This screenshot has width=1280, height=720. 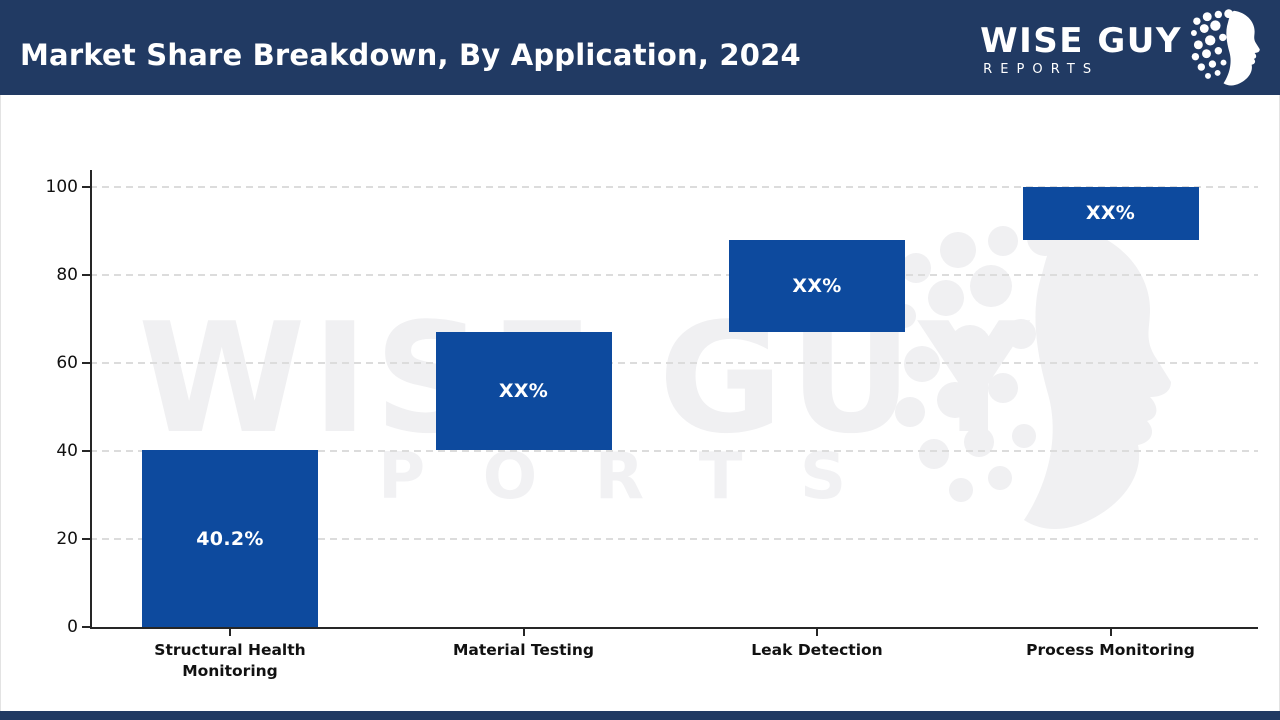 What do you see at coordinates (67, 363) in the screenshot?
I see `y-axis-tick-label: 60` at bounding box center [67, 363].